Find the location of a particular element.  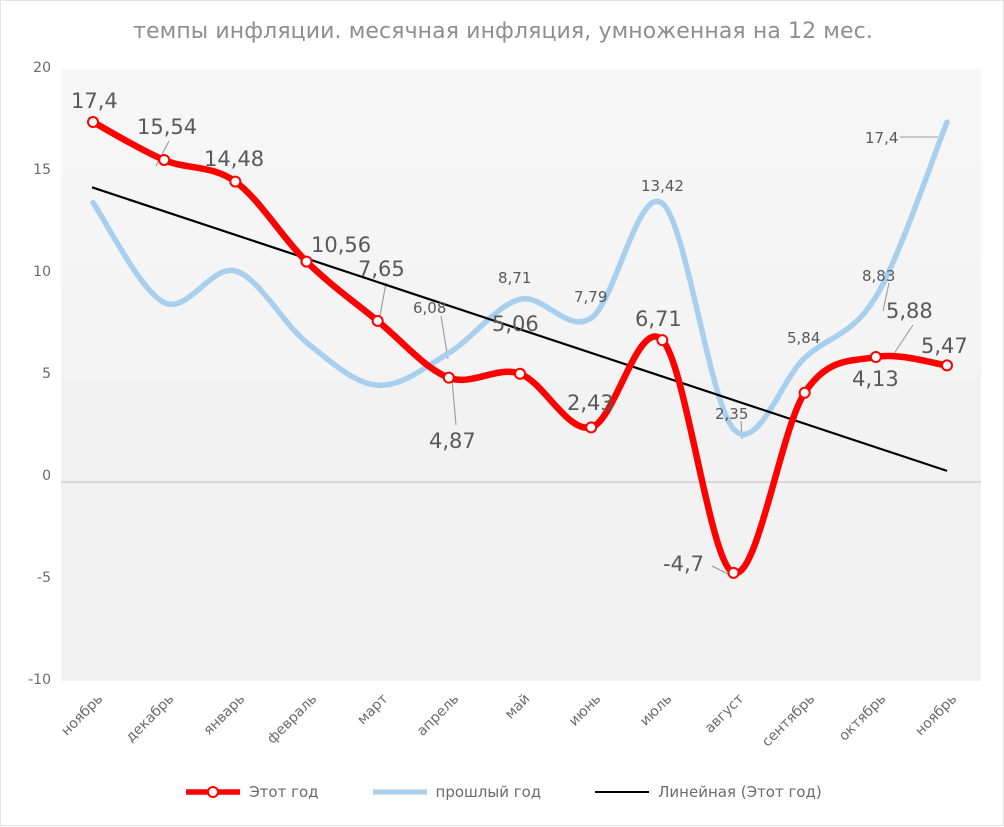

data-point-label: 5,84 is located at coordinates (804, 338).